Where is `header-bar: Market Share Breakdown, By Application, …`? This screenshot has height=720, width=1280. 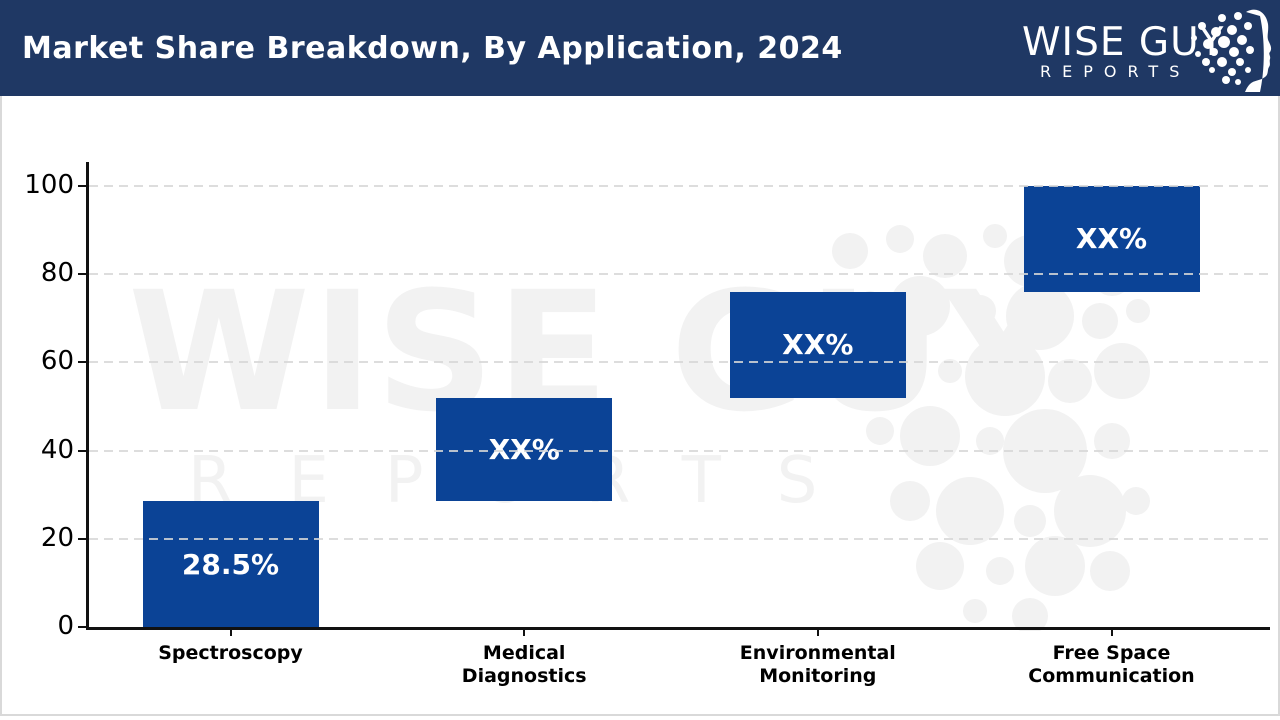 header-bar: Market Share Breakdown, By Application, … is located at coordinates (640, 48).